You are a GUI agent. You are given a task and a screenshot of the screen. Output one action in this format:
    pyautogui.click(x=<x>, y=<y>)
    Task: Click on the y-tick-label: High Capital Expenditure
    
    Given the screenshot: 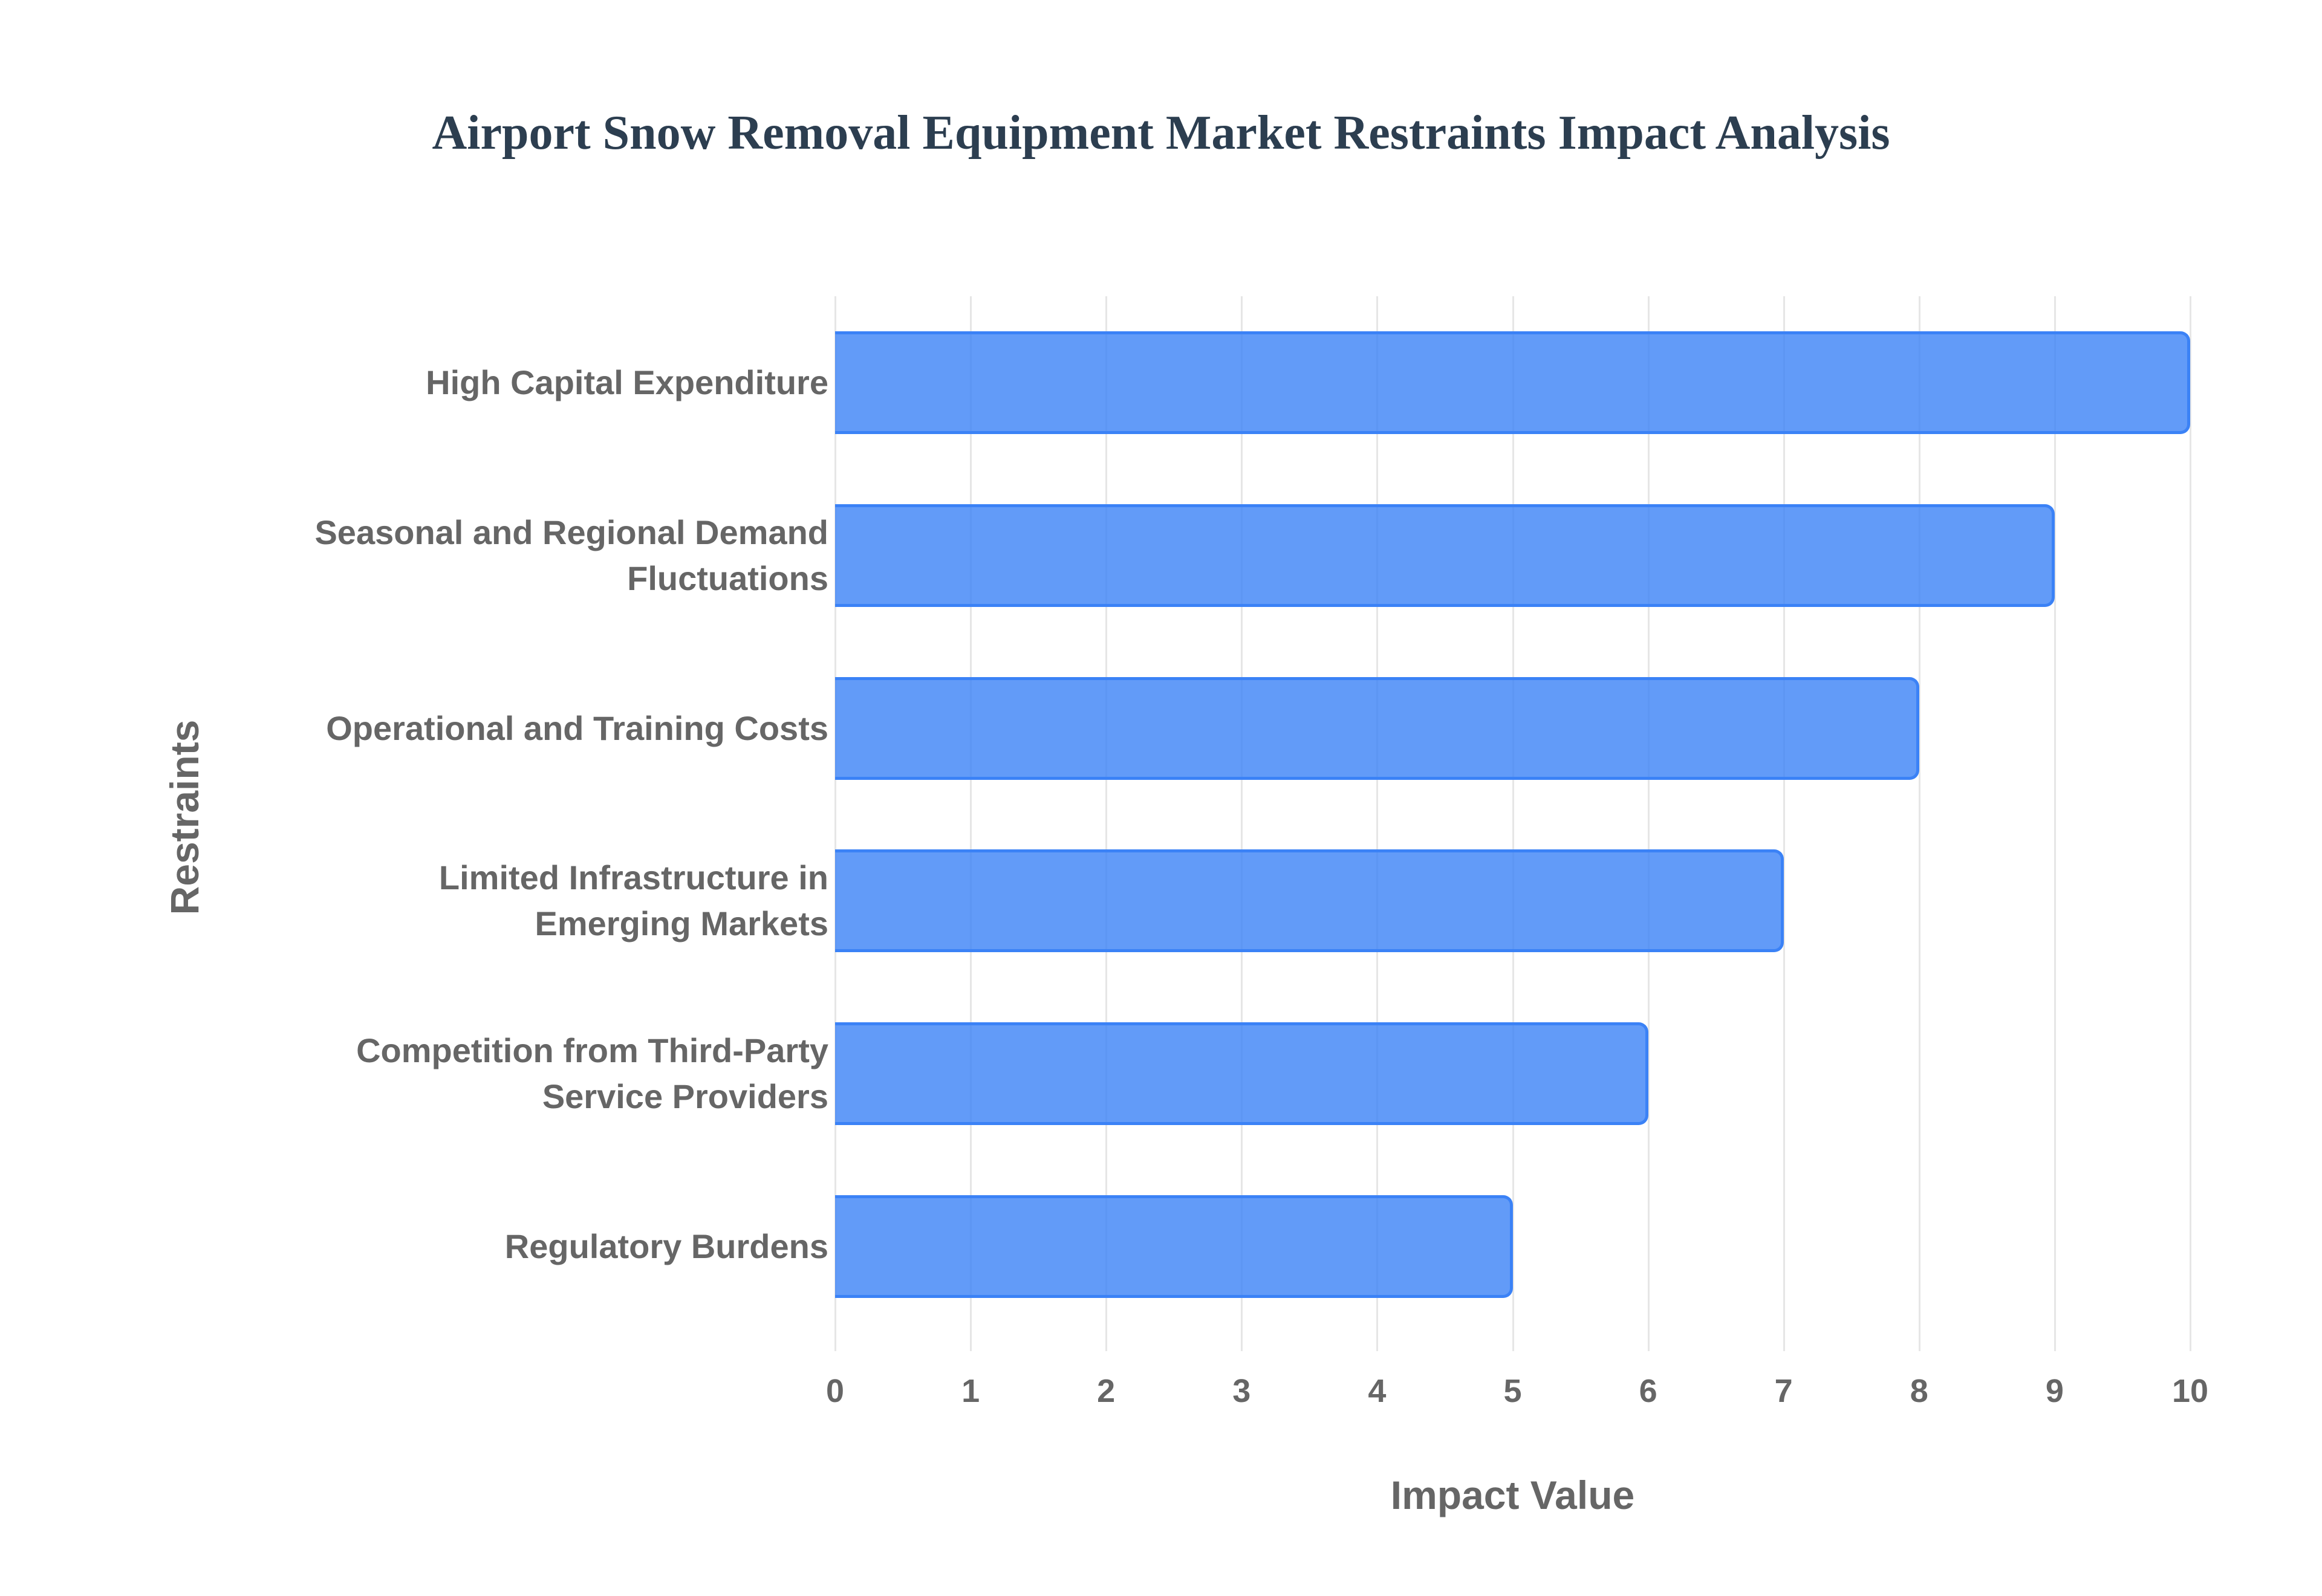 What is the action you would take?
    pyautogui.click(x=627, y=382)
    